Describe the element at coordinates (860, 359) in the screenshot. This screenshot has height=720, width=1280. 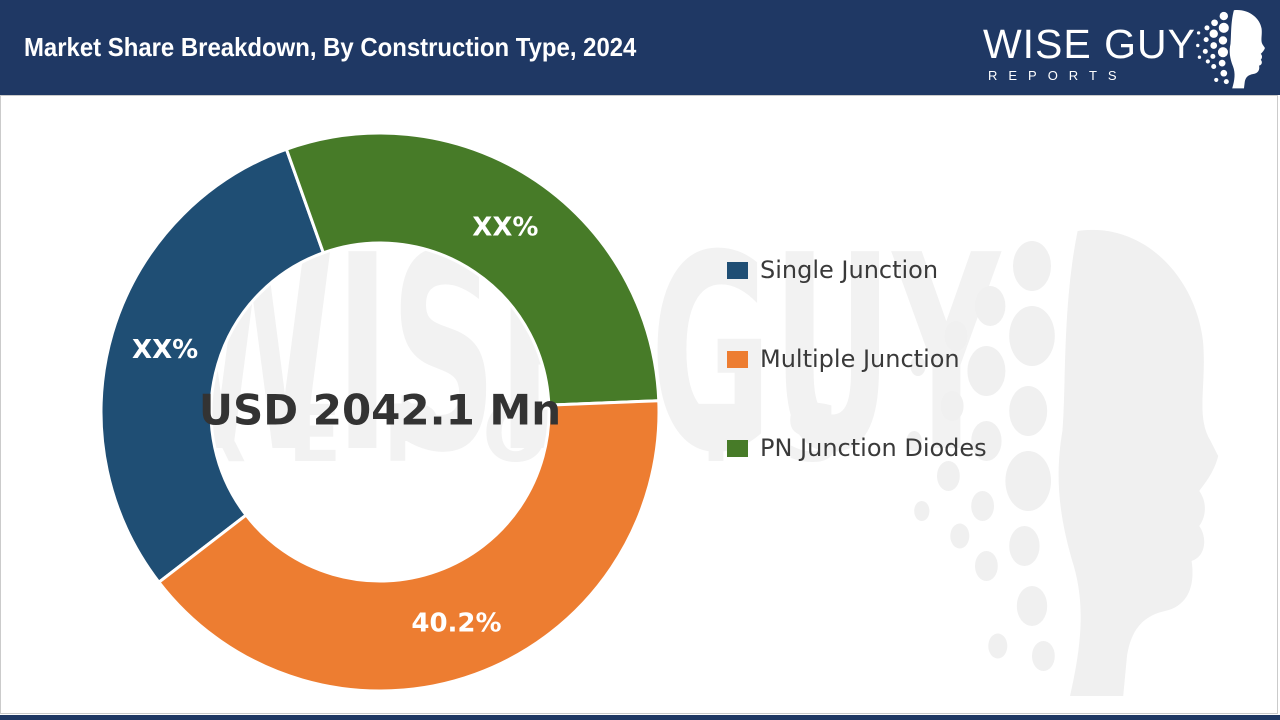
I see `legend-label: Multiple Junction` at that location.